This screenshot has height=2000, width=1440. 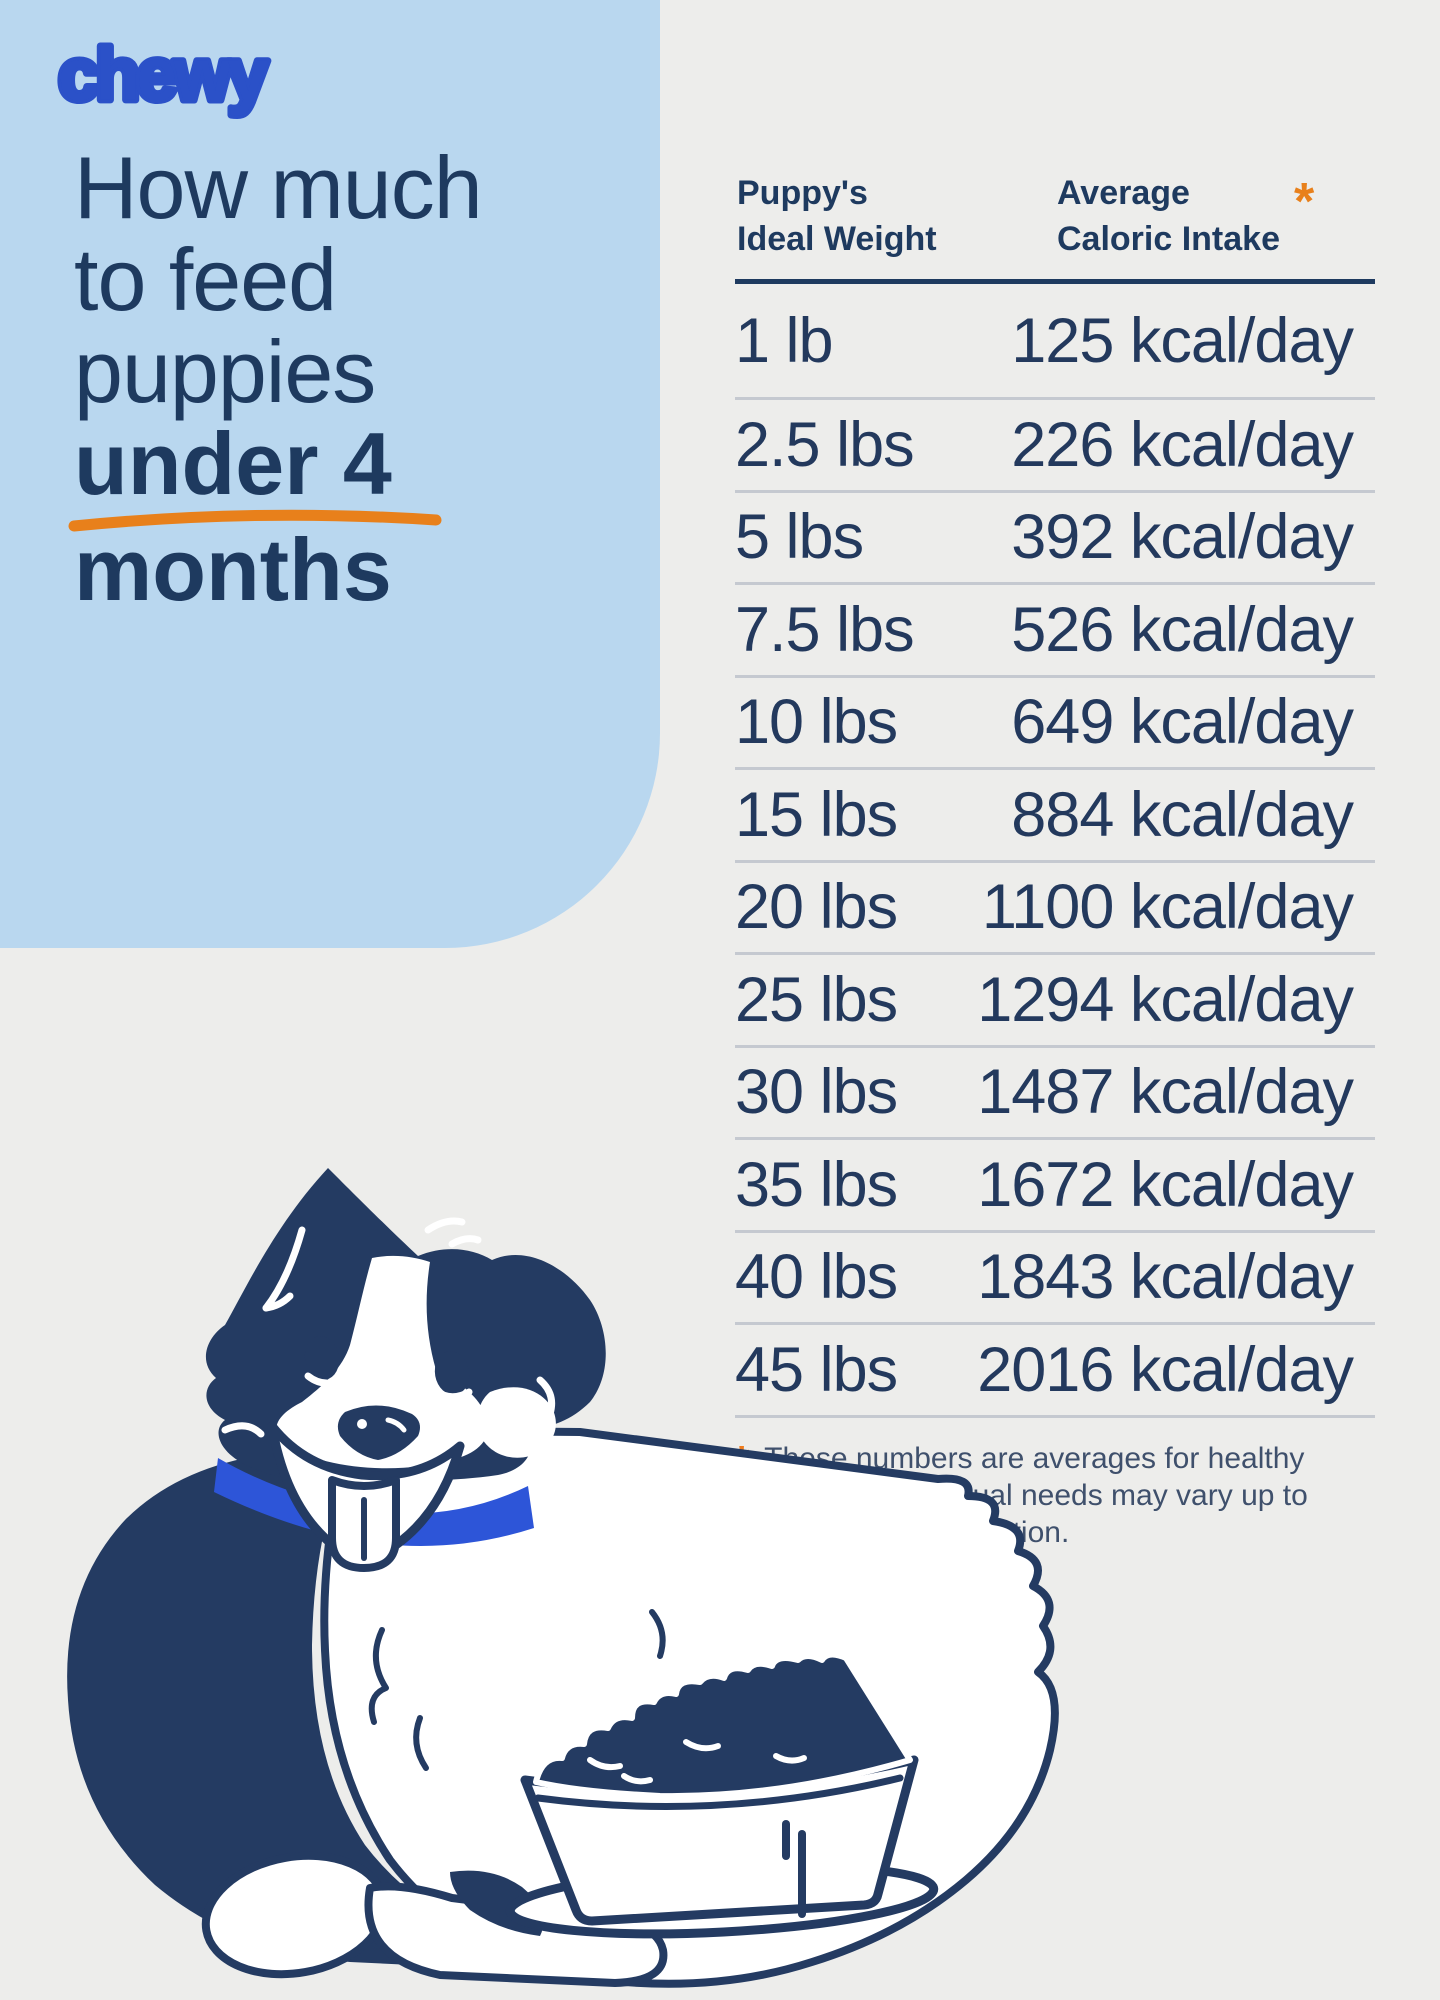 I want to click on page-title: How much to feed puppies under 4 months, so click(x=278, y=378).